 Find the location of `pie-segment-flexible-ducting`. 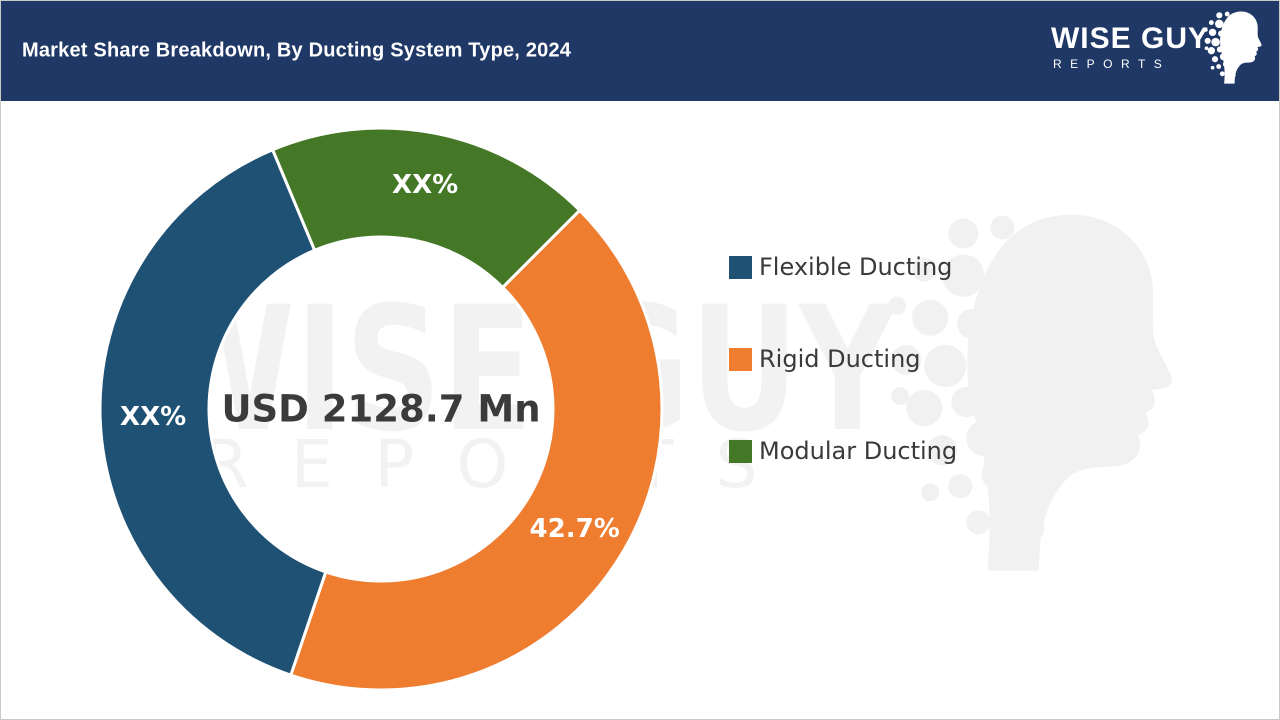

pie-segment-flexible-ducting is located at coordinates (213, 412).